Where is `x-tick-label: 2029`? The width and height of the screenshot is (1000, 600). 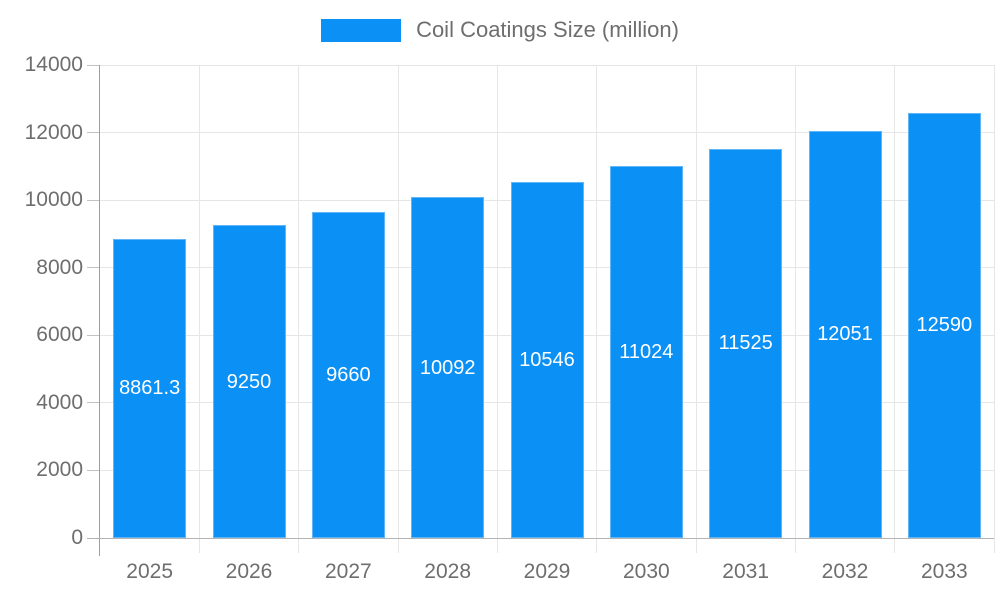
x-tick-label: 2029 is located at coordinates (547, 571).